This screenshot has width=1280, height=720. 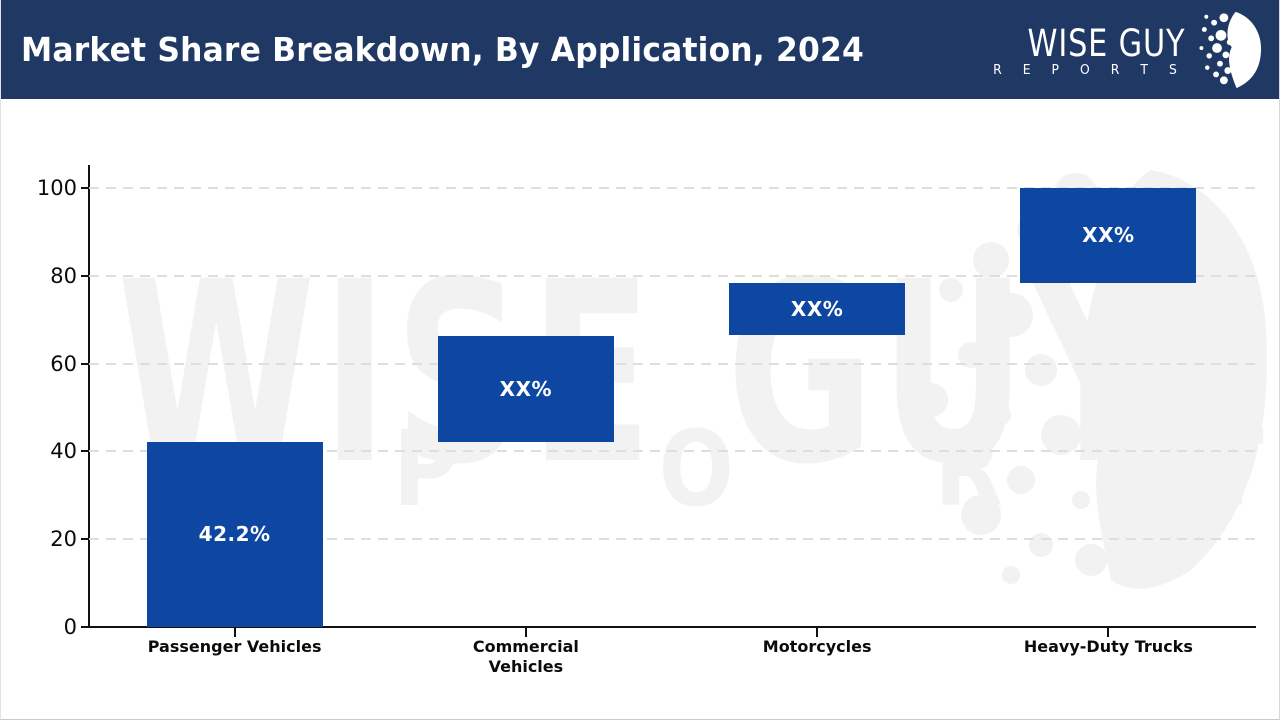 What do you see at coordinates (1106, 43) in the screenshot?
I see `brand-name-text: WISE GUY` at bounding box center [1106, 43].